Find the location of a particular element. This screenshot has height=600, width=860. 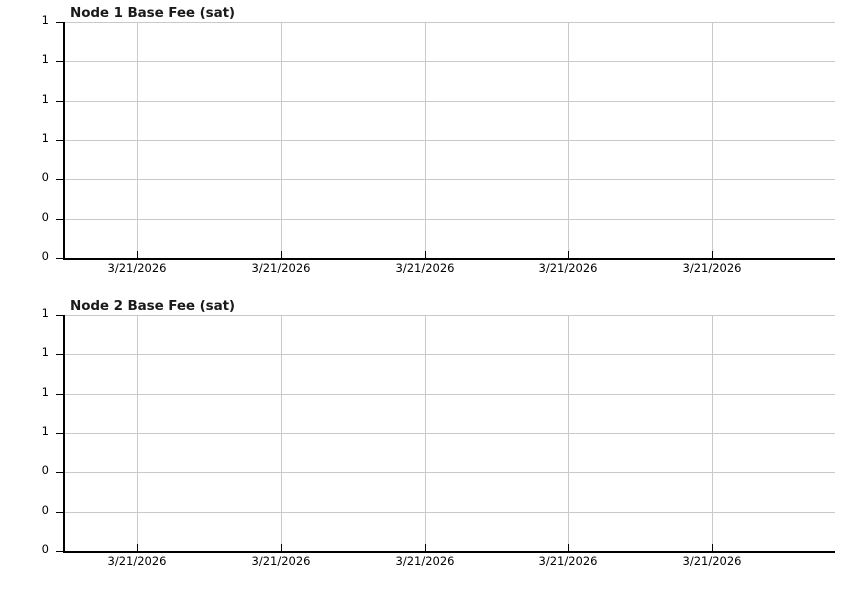

chart-title: Node 2 Base Fee (sat) is located at coordinates (153, 306).